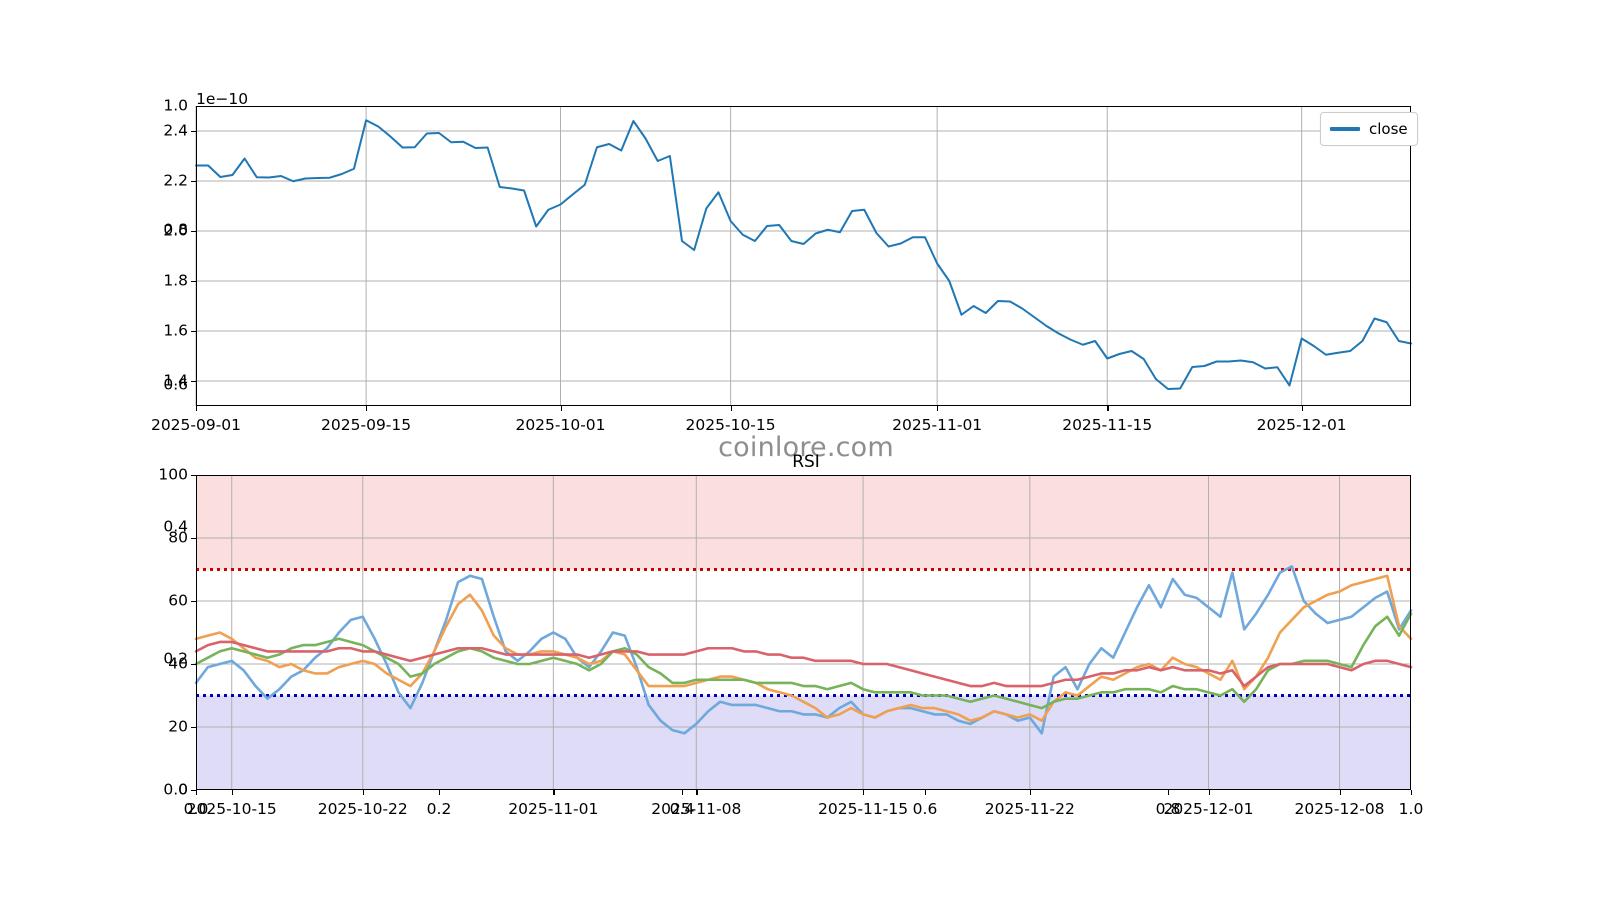 This screenshot has width=1600, height=900. I want to click on price-xtick-label-0: 2025-09-01, so click(196, 425).